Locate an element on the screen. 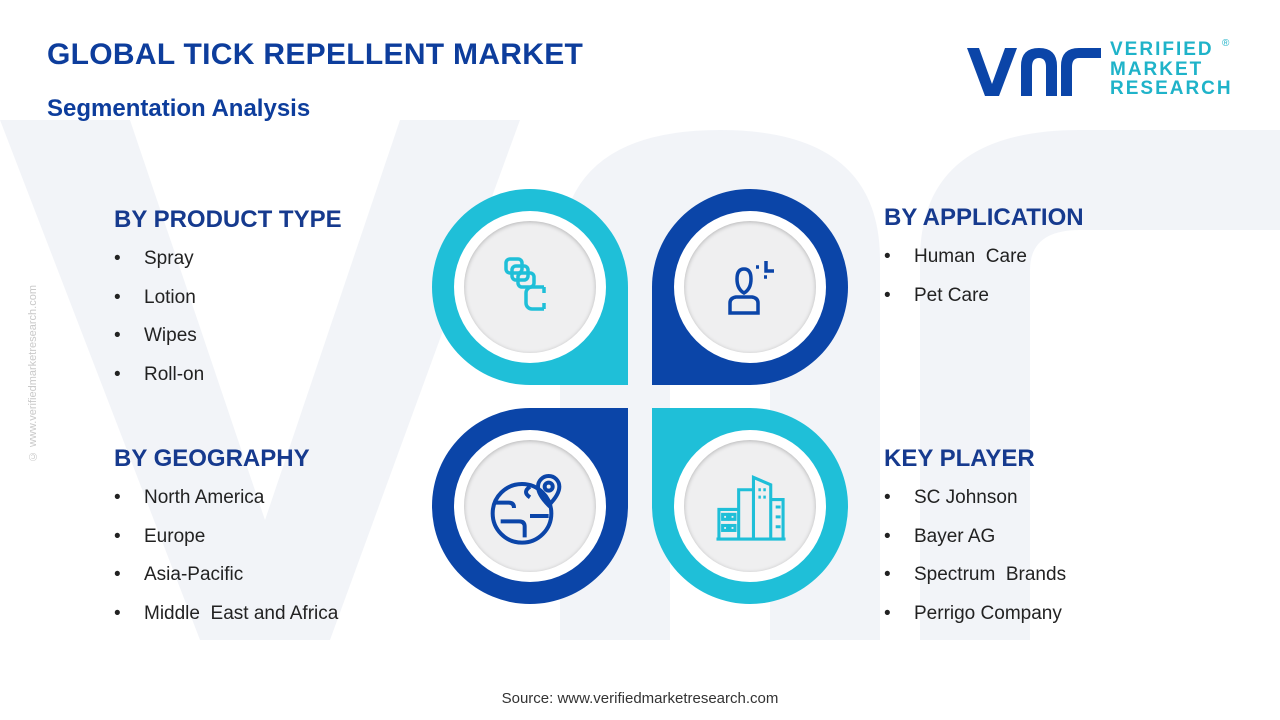 This screenshot has height=720, width=1280. segment-heading: BY GEOGRAPHY is located at coordinates (212, 458).